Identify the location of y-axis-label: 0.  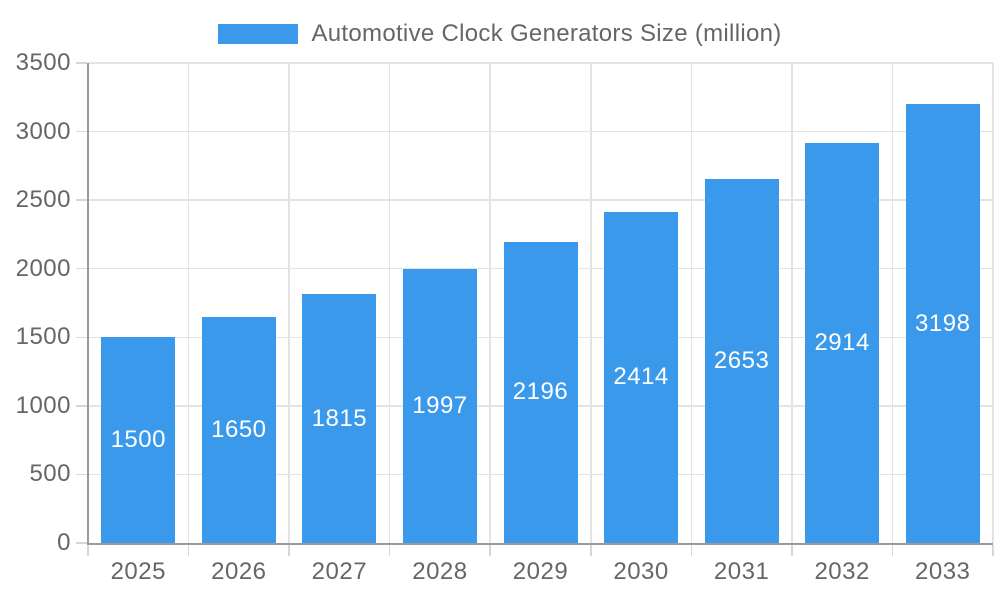
(64, 542).